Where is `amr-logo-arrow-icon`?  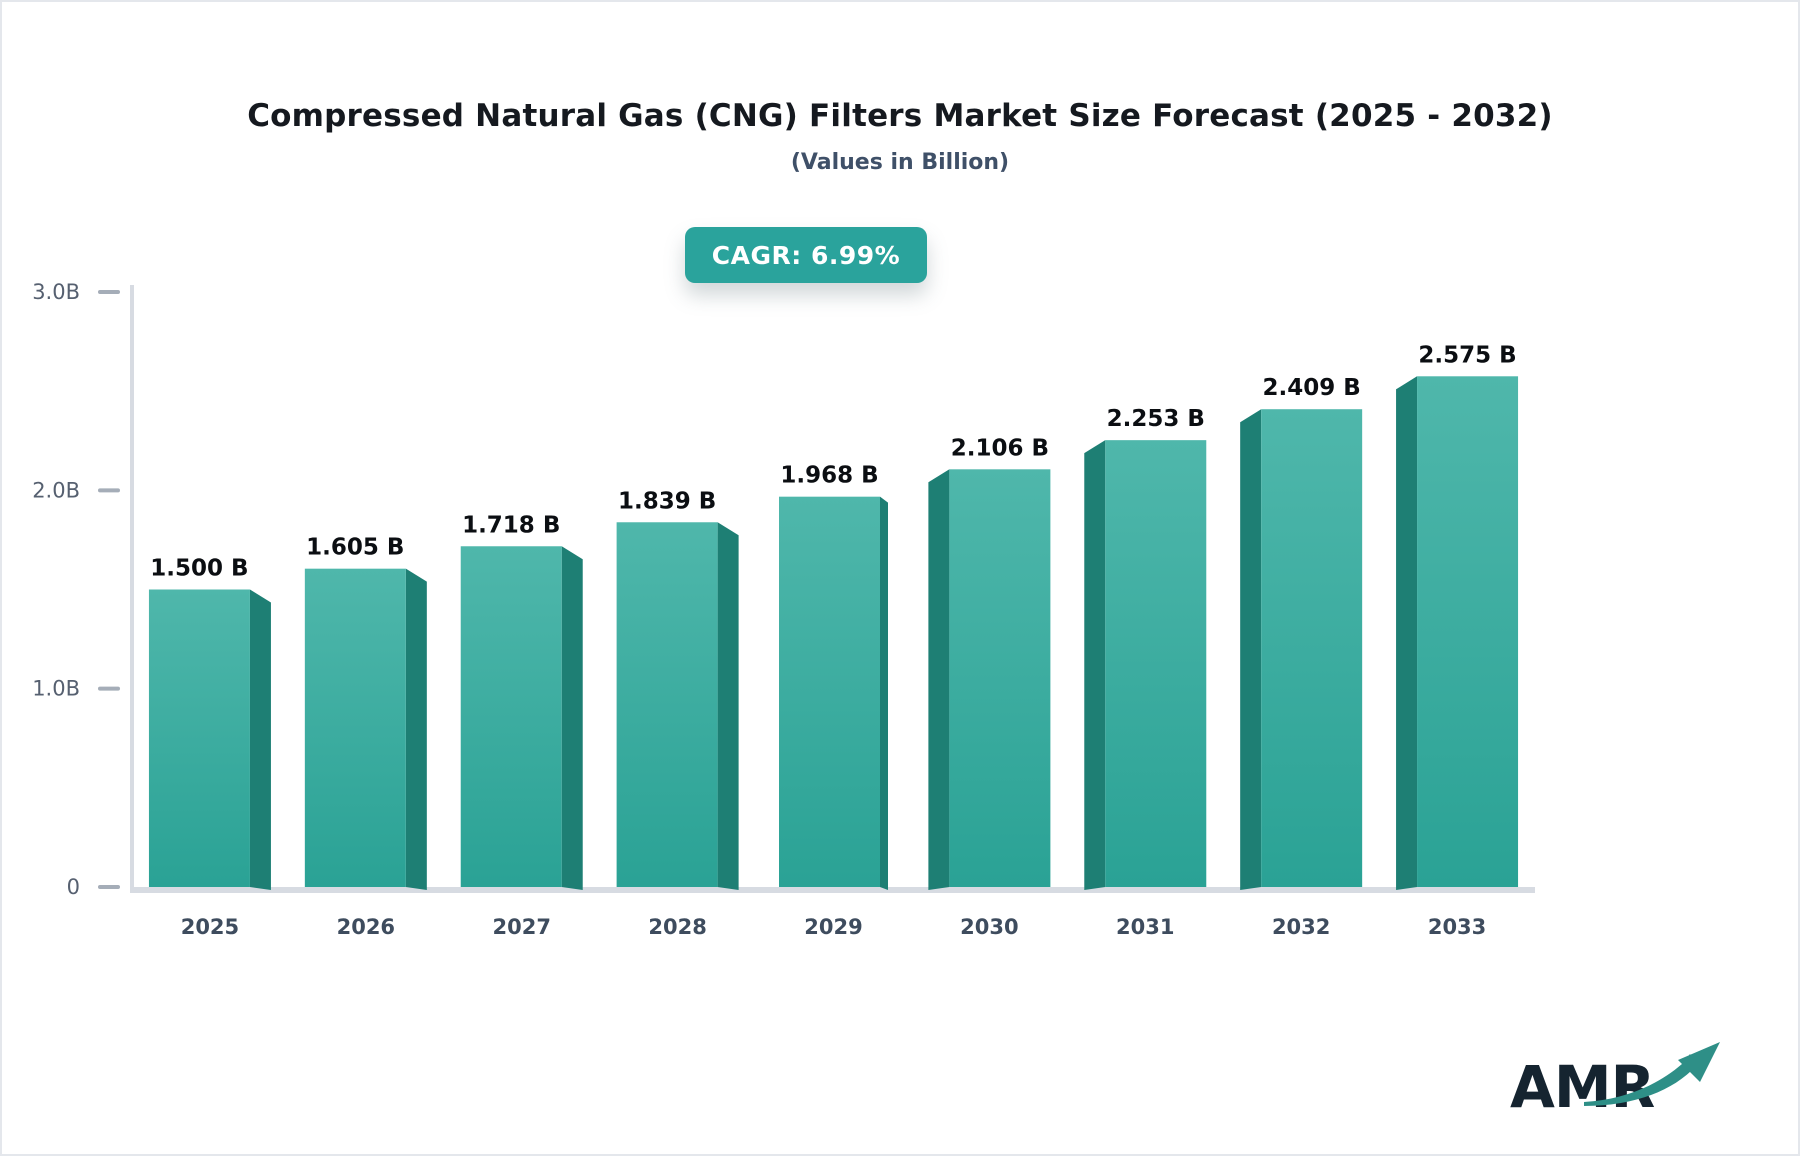
amr-logo-arrow-icon is located at coordinates (1652, 1074).